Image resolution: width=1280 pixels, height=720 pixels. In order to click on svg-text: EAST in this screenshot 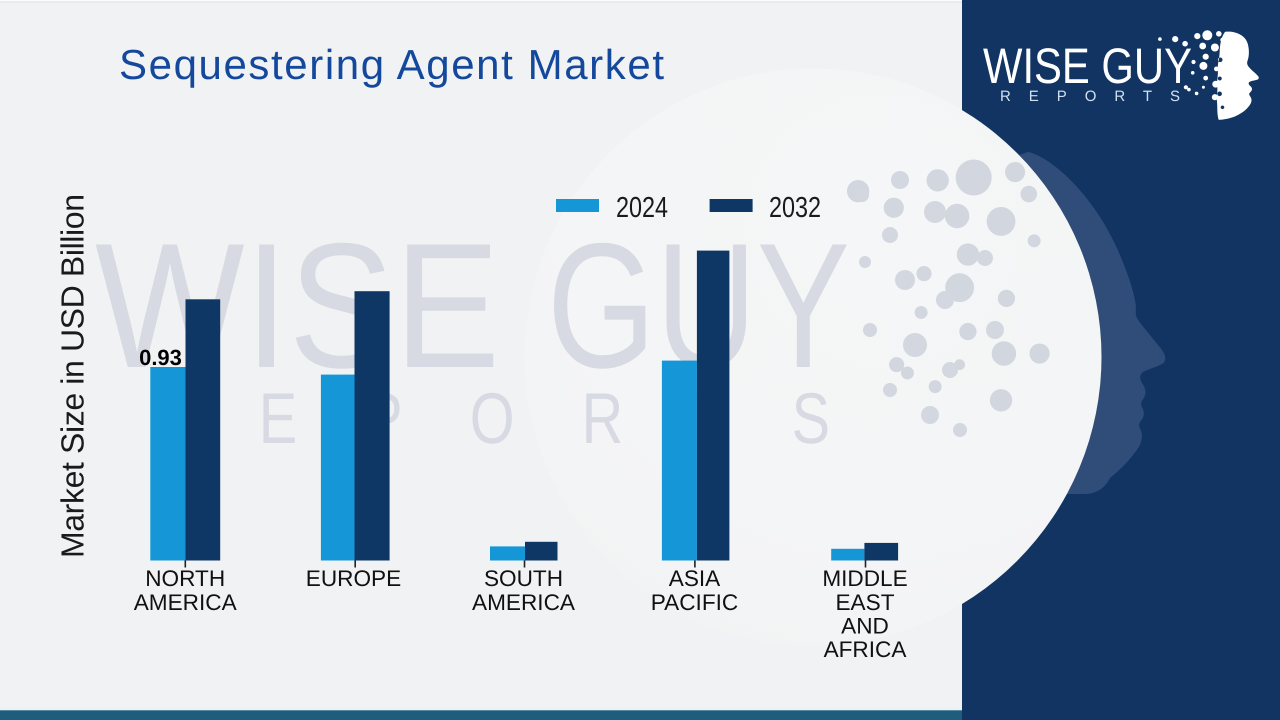, I will do `click(864, 602)`.